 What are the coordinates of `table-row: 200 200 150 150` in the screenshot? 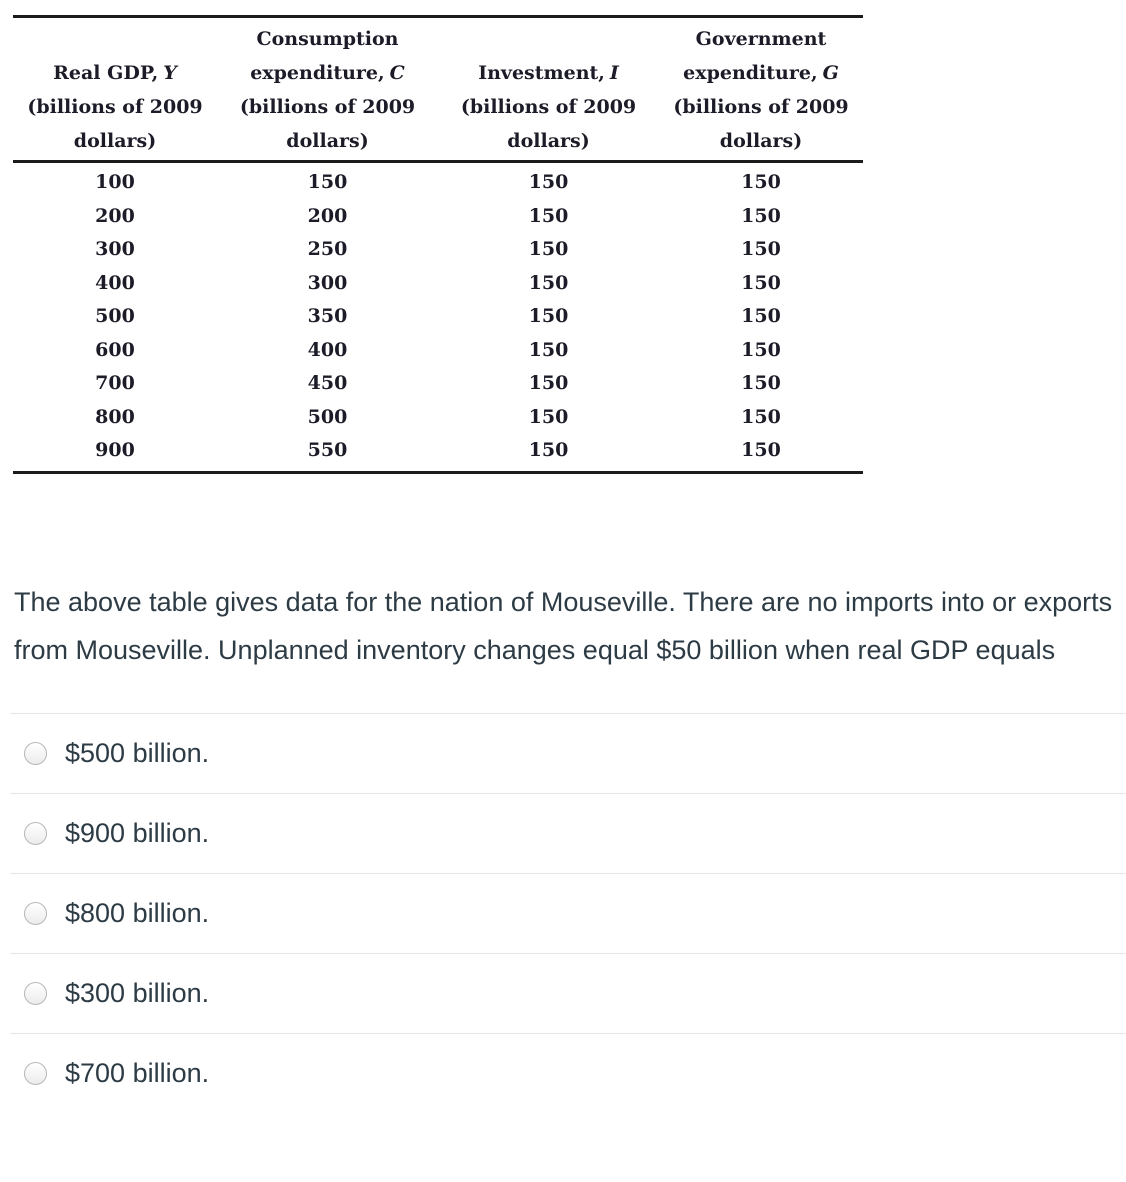 It's located at (438, 217).